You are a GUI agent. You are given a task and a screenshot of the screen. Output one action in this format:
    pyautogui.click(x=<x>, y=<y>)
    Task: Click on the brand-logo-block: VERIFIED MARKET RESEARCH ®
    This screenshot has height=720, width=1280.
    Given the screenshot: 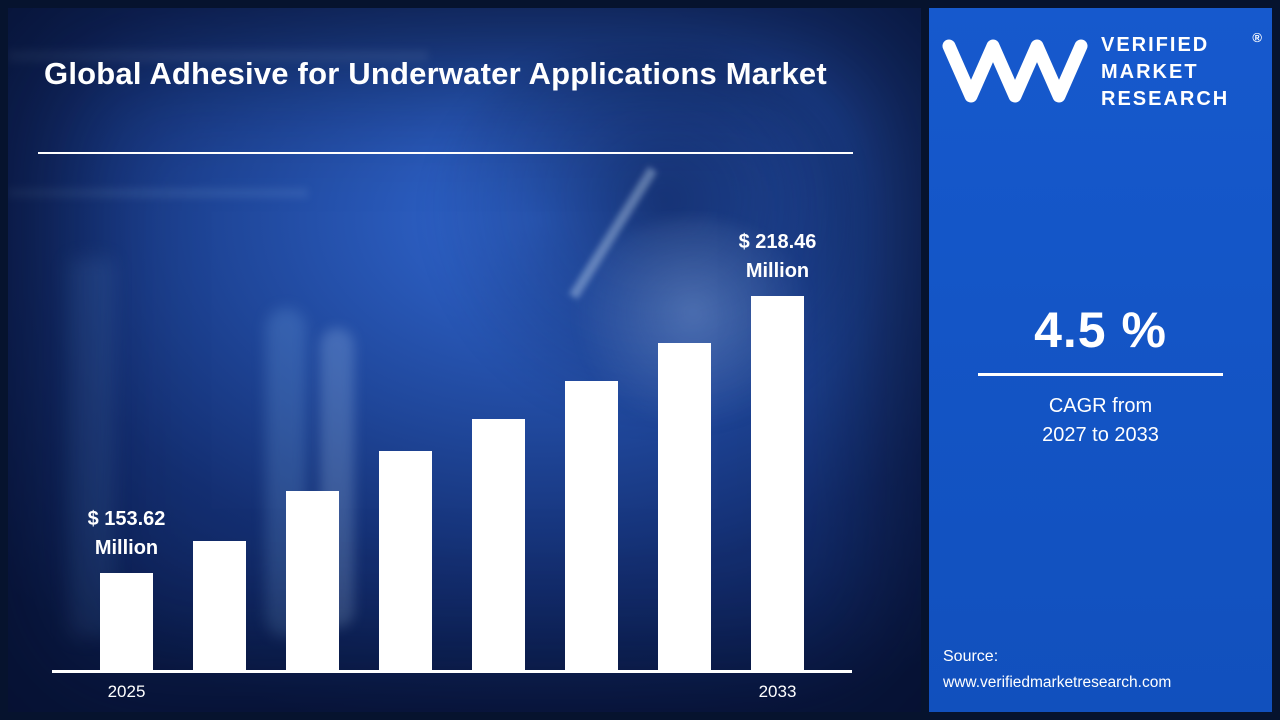 What is the action you would take?
    pyautogui.click(x=1102, y=72)
    